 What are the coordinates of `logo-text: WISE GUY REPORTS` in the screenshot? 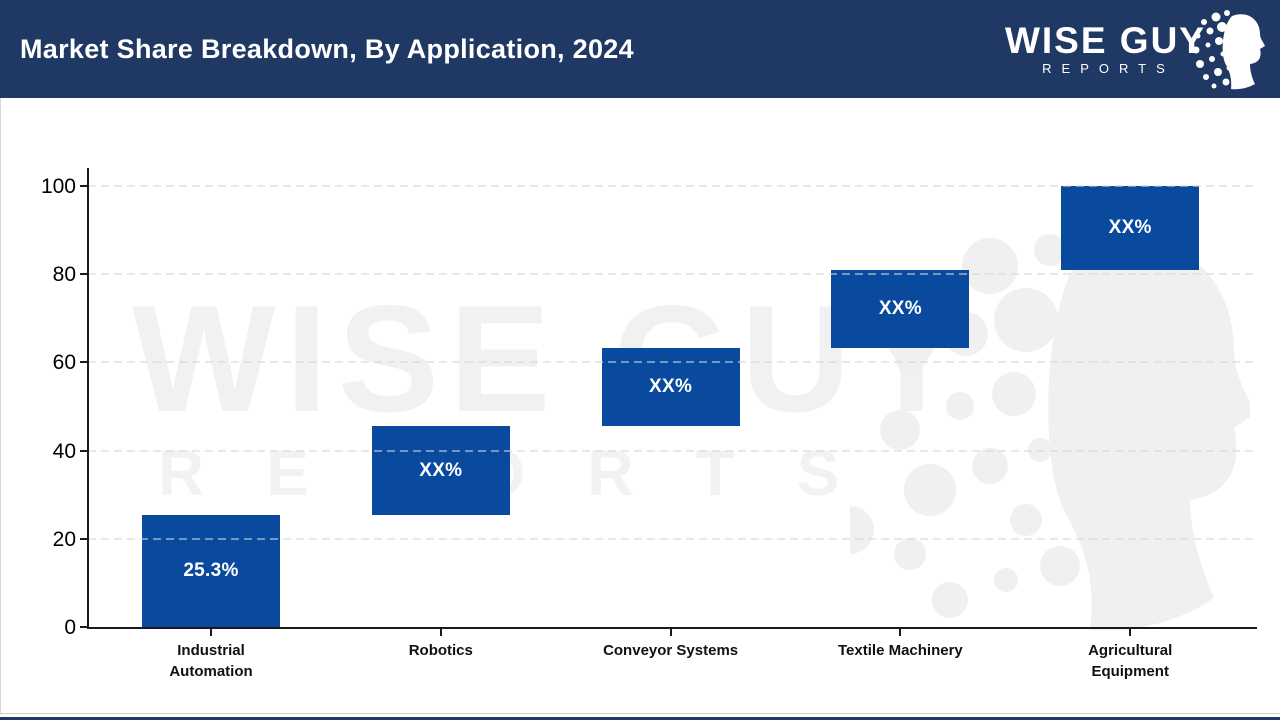 It's located at (1105, 48).